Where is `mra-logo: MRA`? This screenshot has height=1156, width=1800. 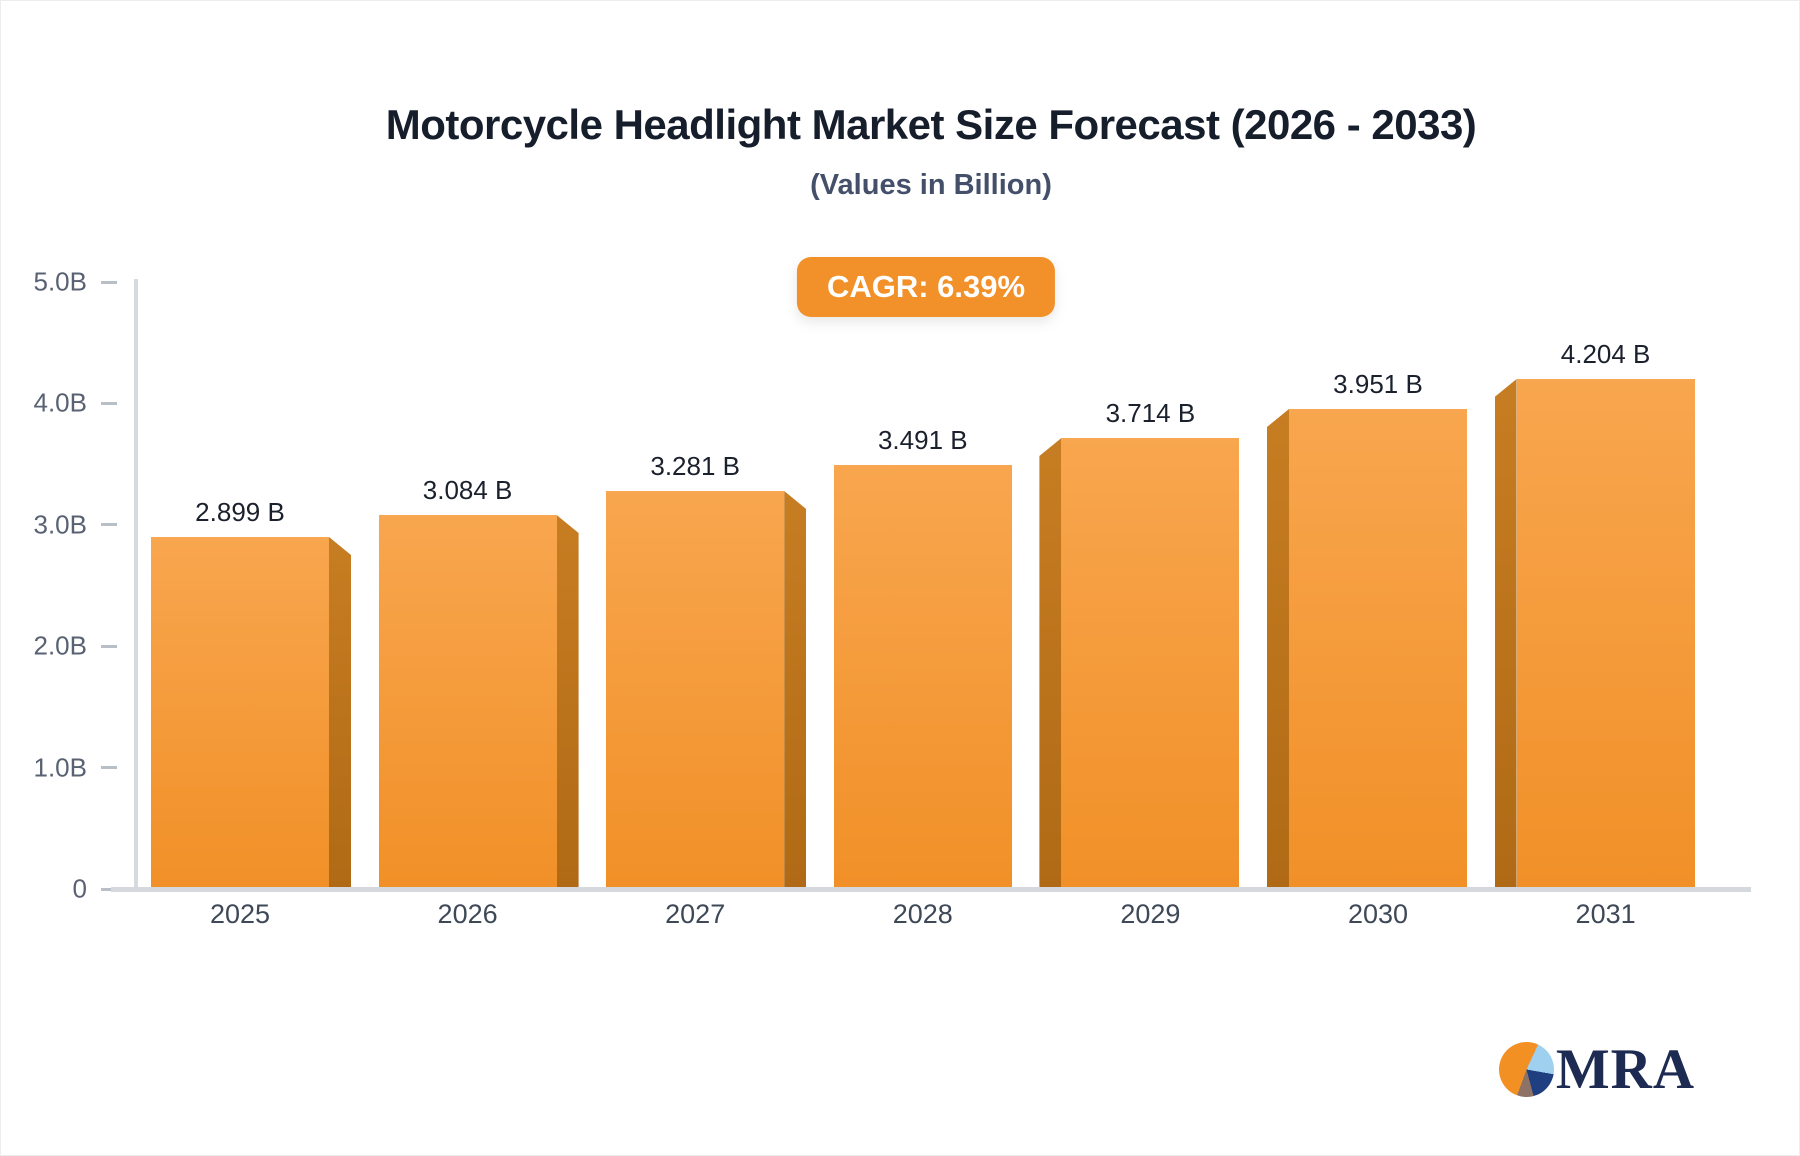 mra-logo: MRA is located at coordinates (1596, 1069).